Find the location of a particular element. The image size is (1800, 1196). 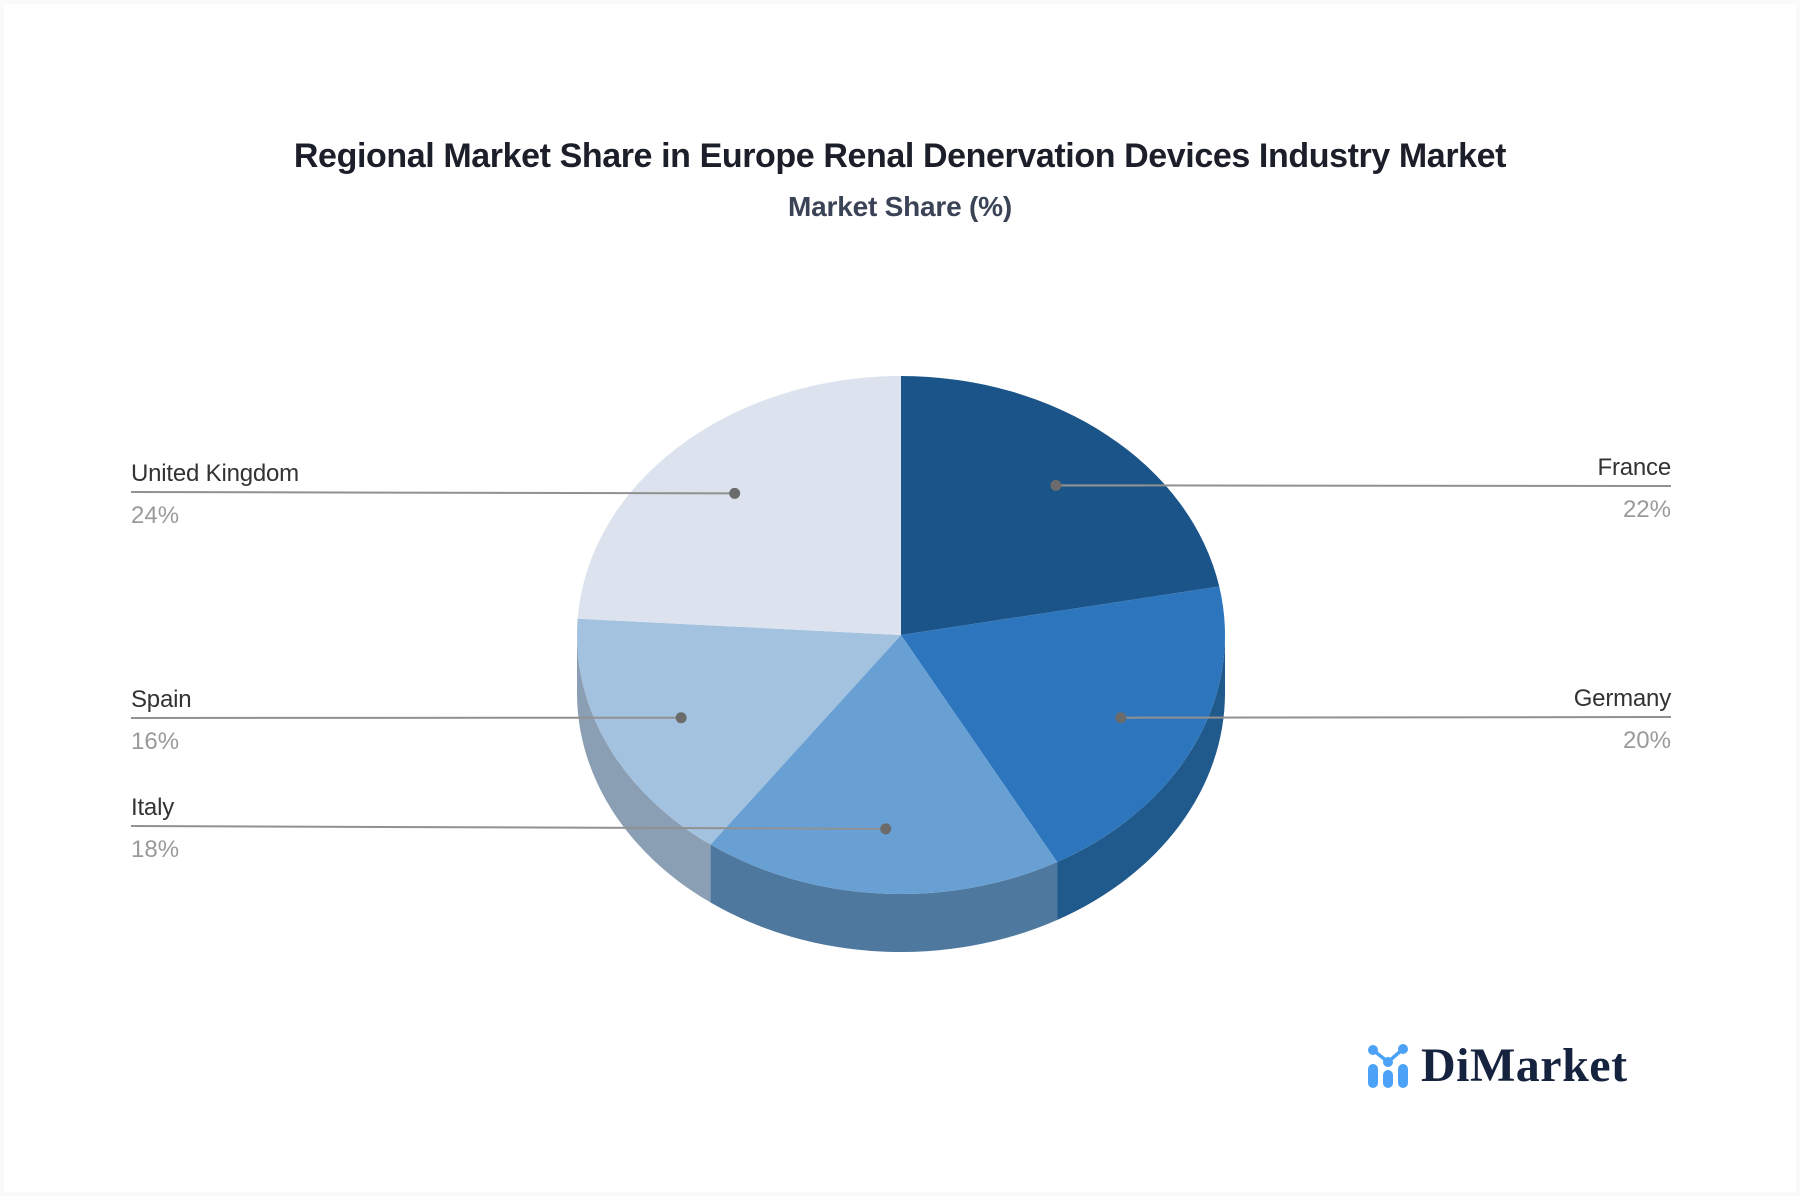

label-value: 22% is located at coordinates (1646, 509).